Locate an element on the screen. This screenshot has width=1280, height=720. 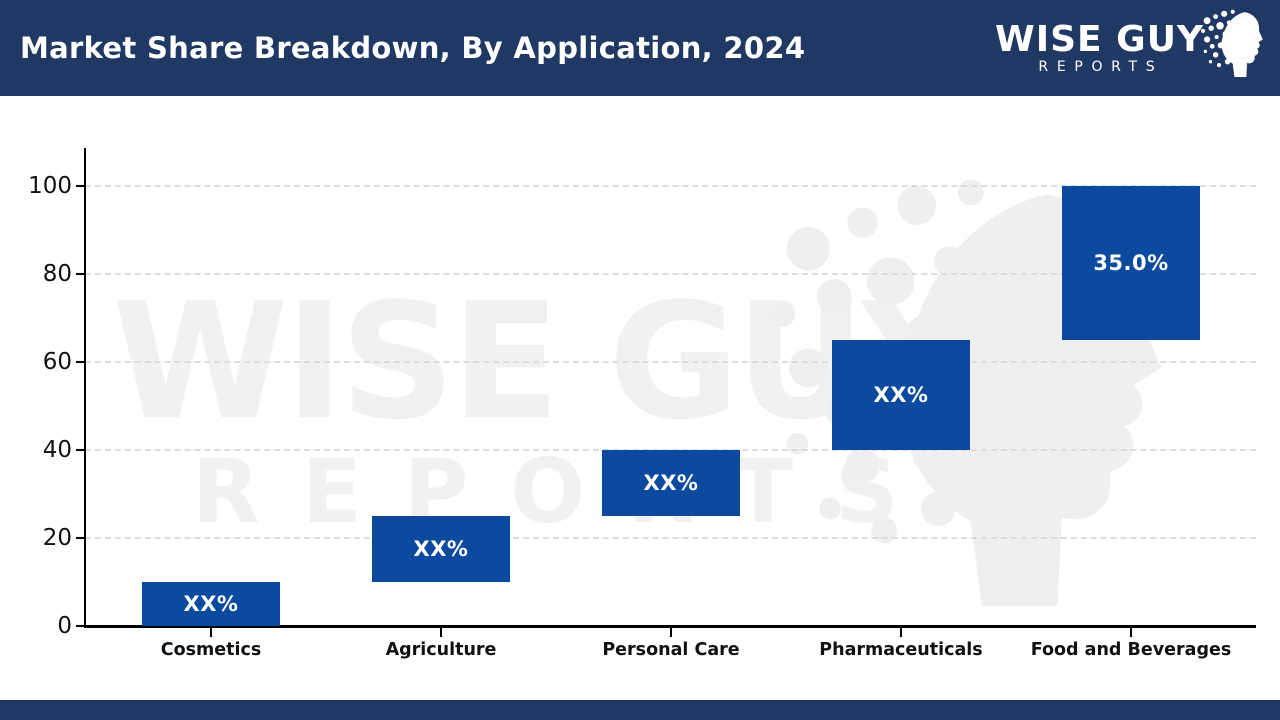
logo-wiseguy-label: WISE GUY is located at coordinates (1099, 40).